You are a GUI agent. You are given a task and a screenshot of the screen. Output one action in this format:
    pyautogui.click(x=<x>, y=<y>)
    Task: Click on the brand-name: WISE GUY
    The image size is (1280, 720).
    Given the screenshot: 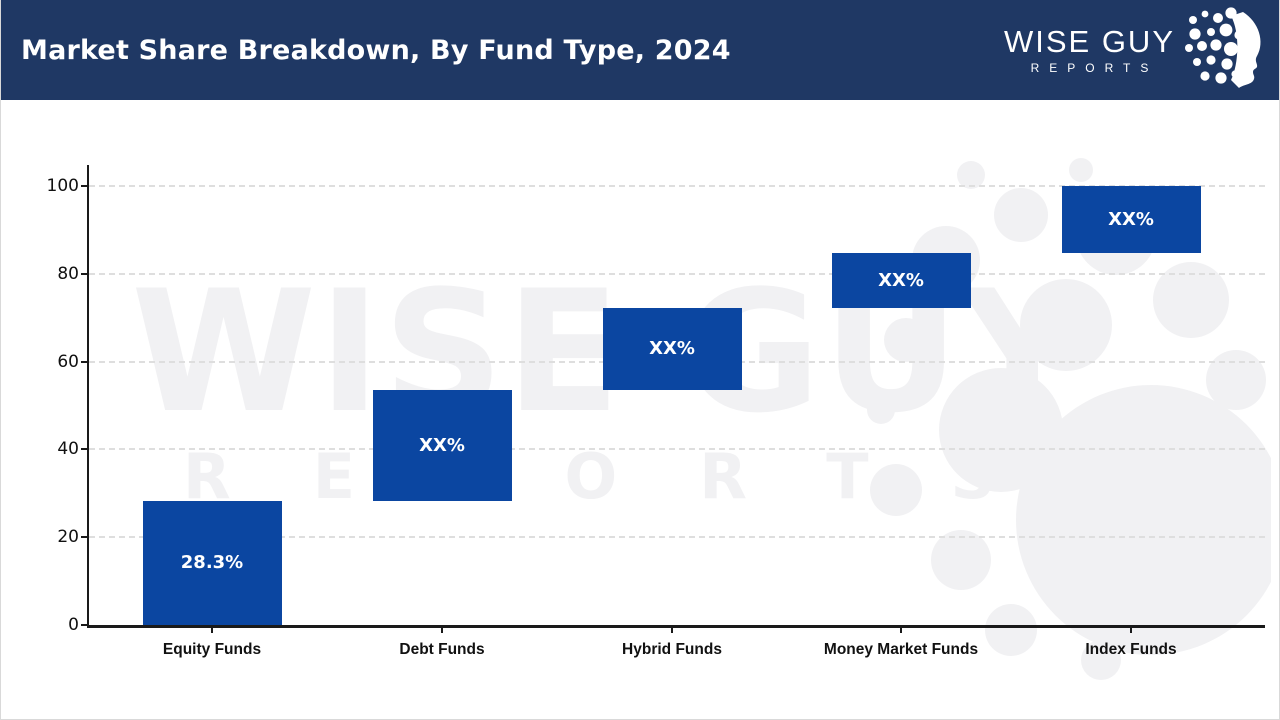 What is the action you would take?
    pyautogui.click(x=1089, y=41)
    